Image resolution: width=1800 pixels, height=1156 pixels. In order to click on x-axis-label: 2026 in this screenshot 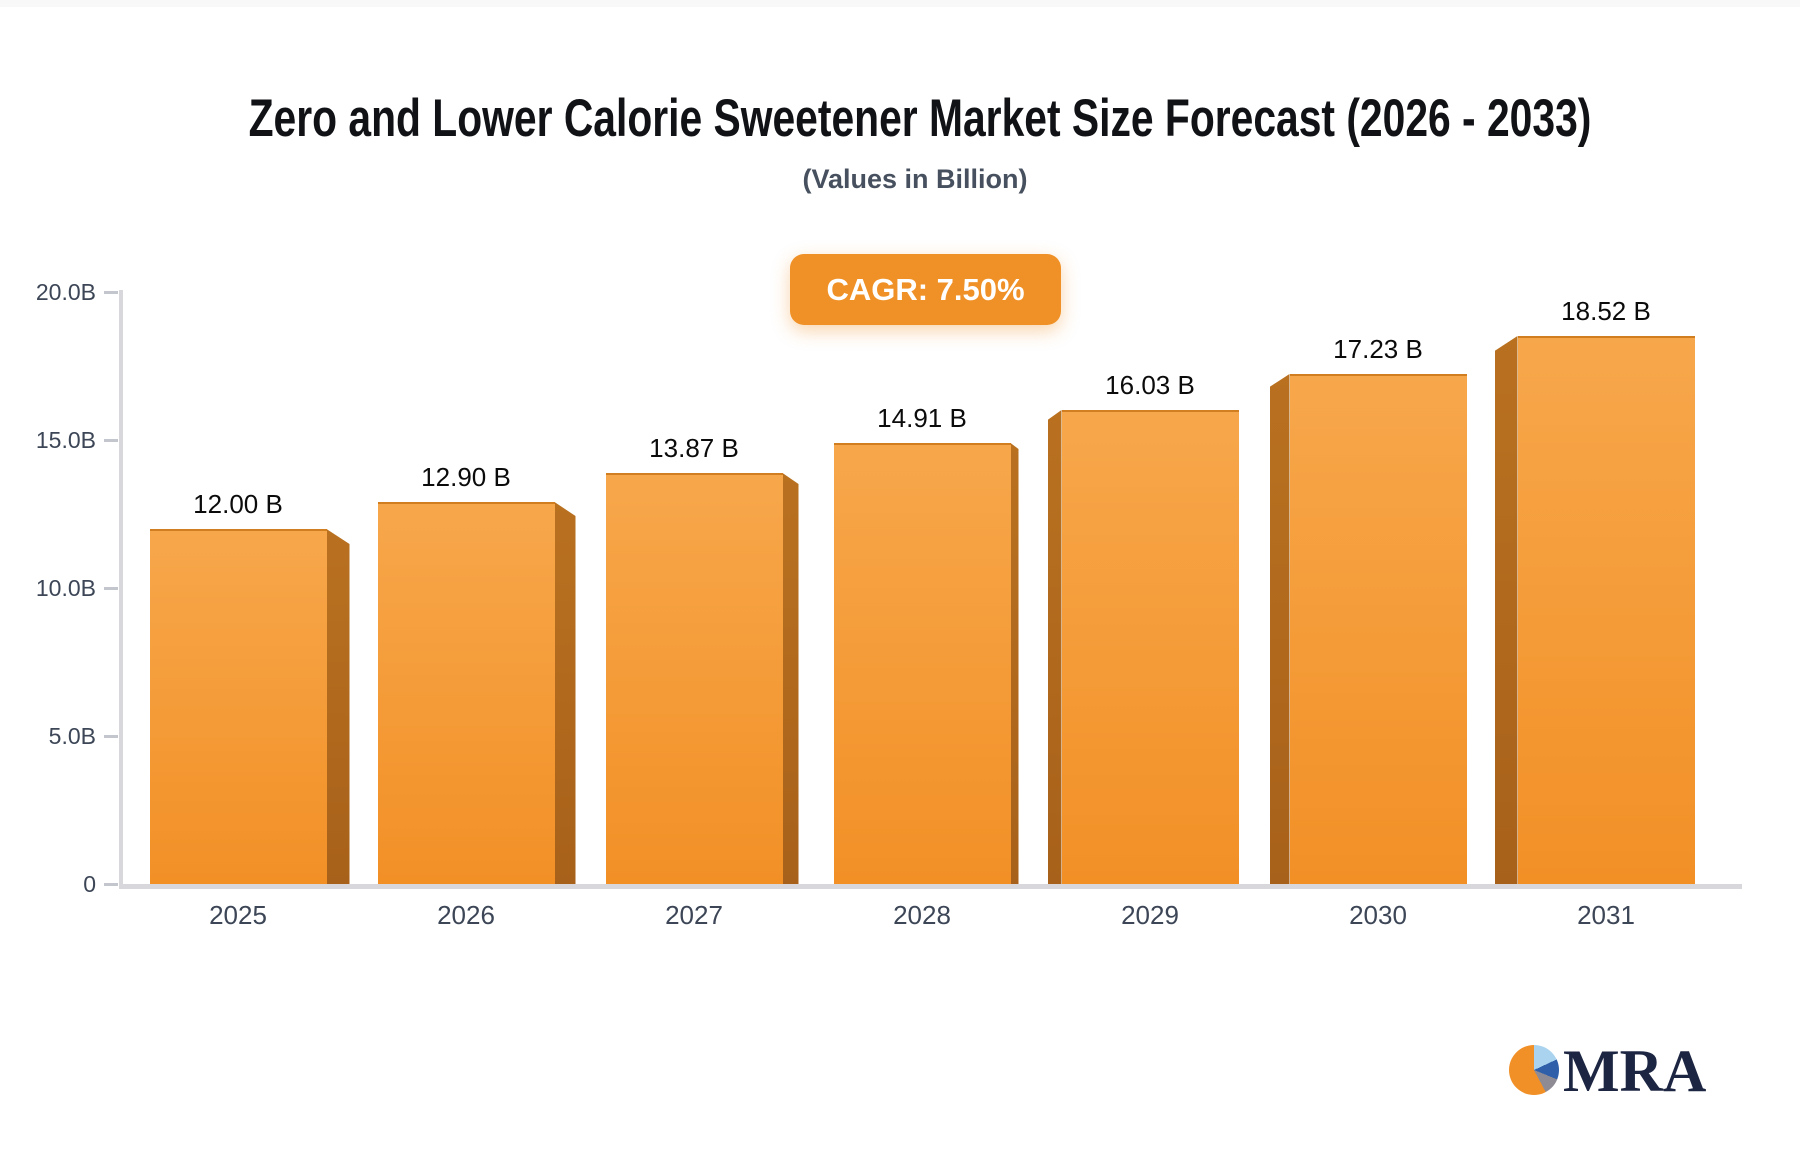, I will do `click(466, 915)`.